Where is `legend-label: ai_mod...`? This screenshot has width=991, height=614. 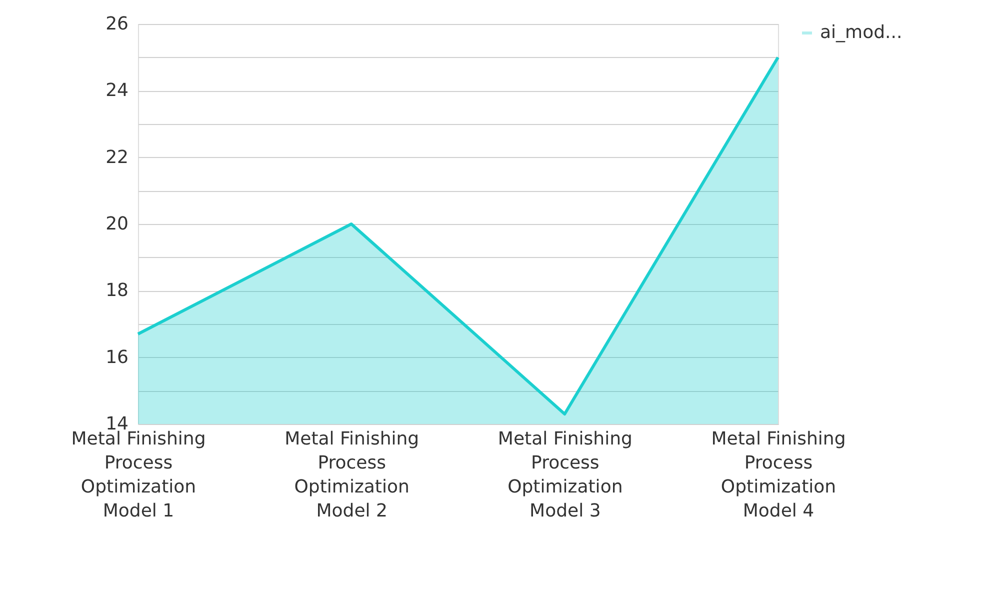
legend-label: ai_mod... is located at coordinates (861, 32).